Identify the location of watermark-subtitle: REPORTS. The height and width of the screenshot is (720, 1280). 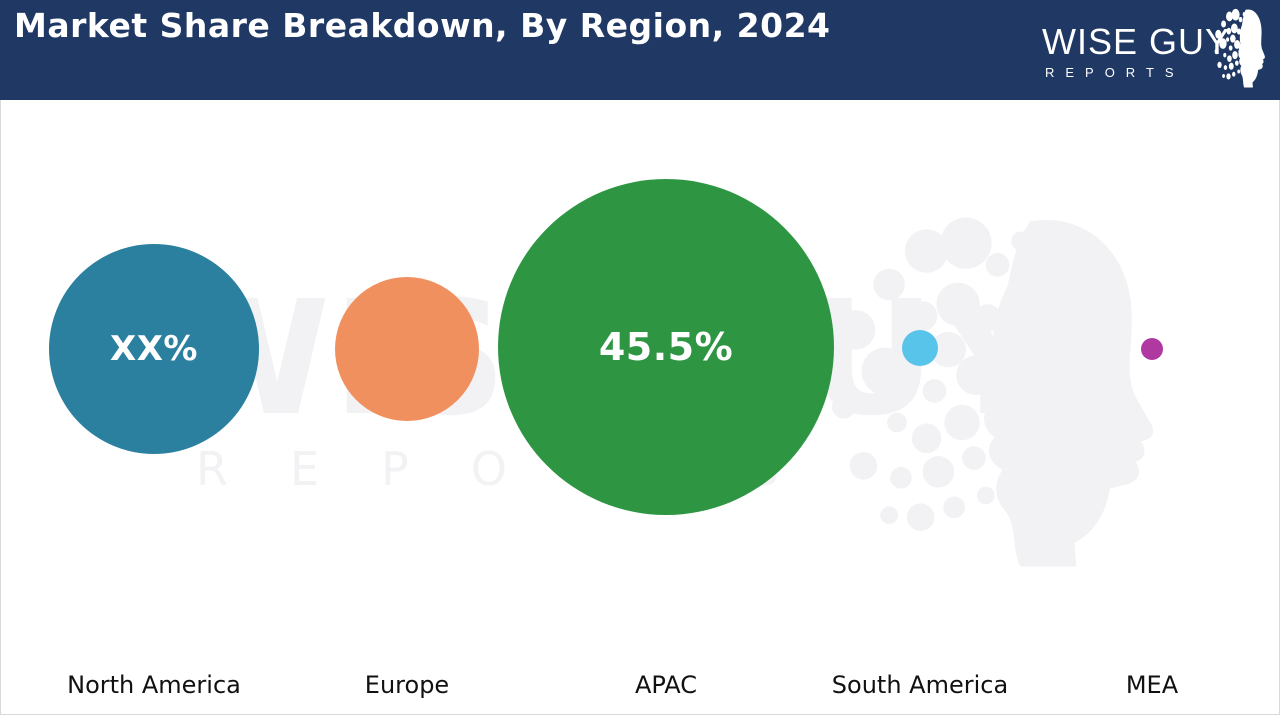
(518, 469).